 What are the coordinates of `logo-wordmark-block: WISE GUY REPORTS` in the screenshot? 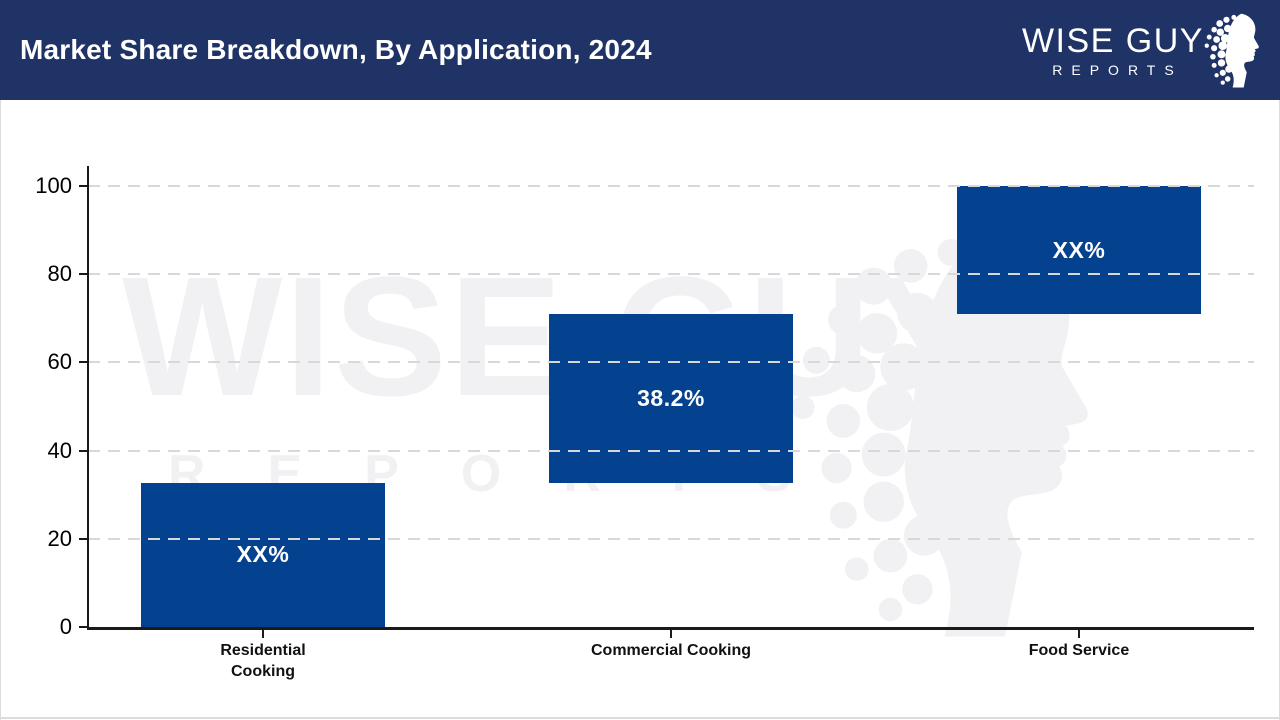 It's located at (1113, 50).